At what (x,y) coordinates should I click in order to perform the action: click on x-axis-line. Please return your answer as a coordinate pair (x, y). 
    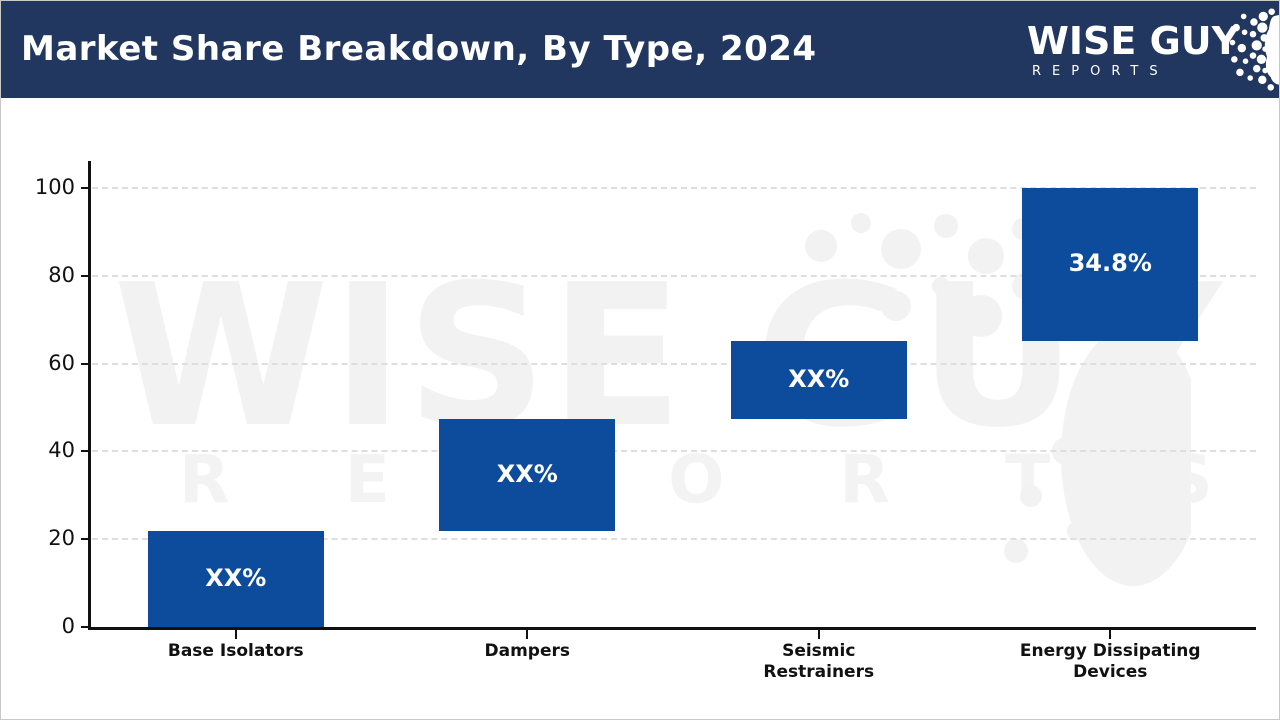
    Looking at the image, I should click on (672, 628).